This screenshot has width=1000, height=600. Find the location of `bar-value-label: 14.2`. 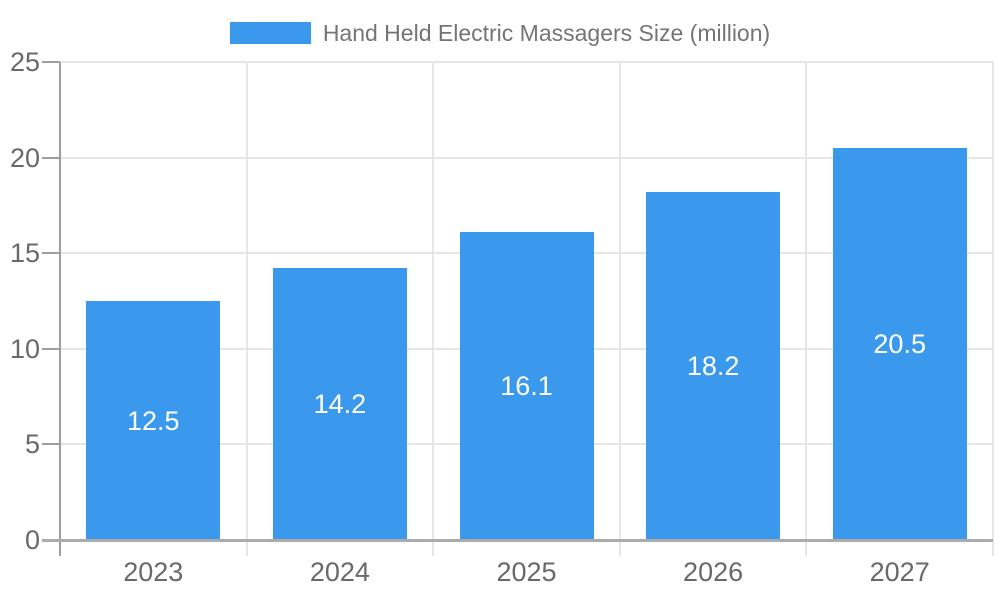

bar-value-label: 14.2 is located at coordinates (340, 404).